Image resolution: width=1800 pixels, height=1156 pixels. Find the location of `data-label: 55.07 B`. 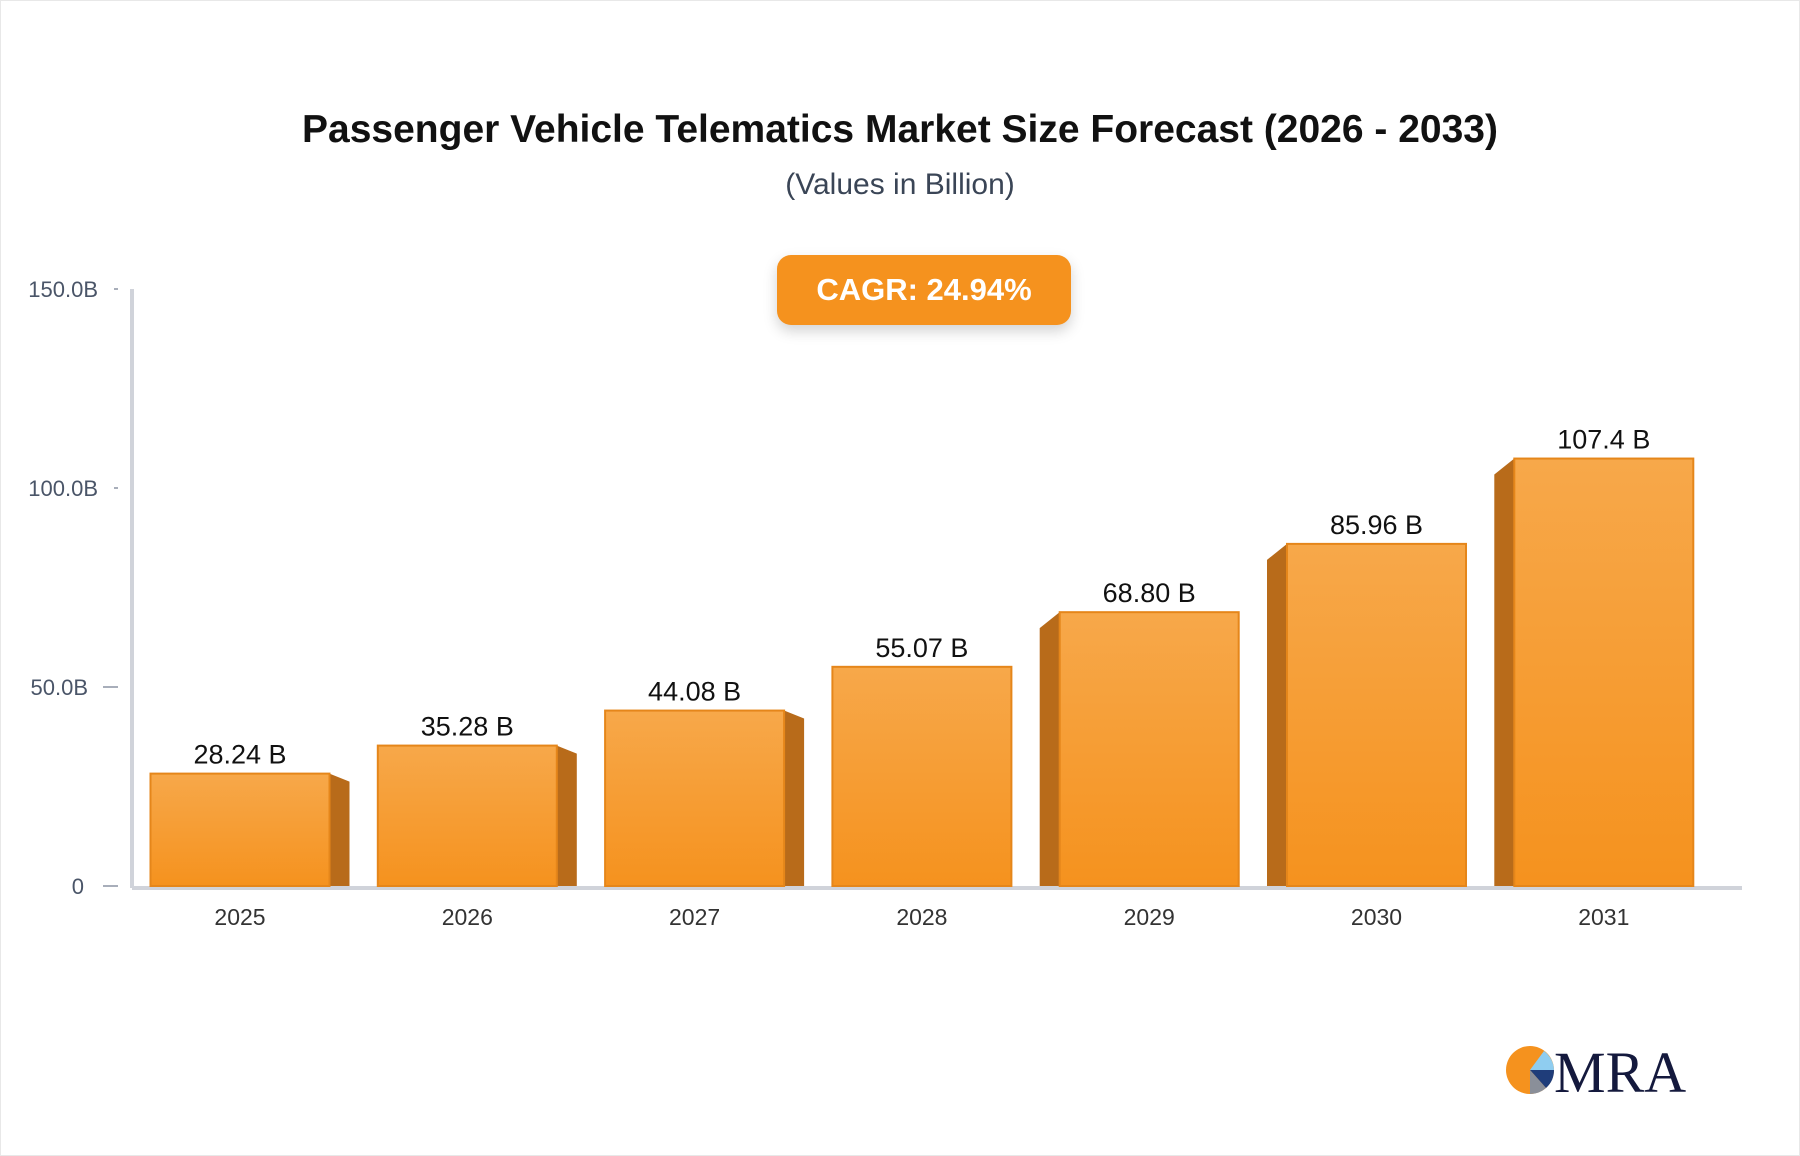

data-label: 55.07 B is located at coordinates (921, 648).